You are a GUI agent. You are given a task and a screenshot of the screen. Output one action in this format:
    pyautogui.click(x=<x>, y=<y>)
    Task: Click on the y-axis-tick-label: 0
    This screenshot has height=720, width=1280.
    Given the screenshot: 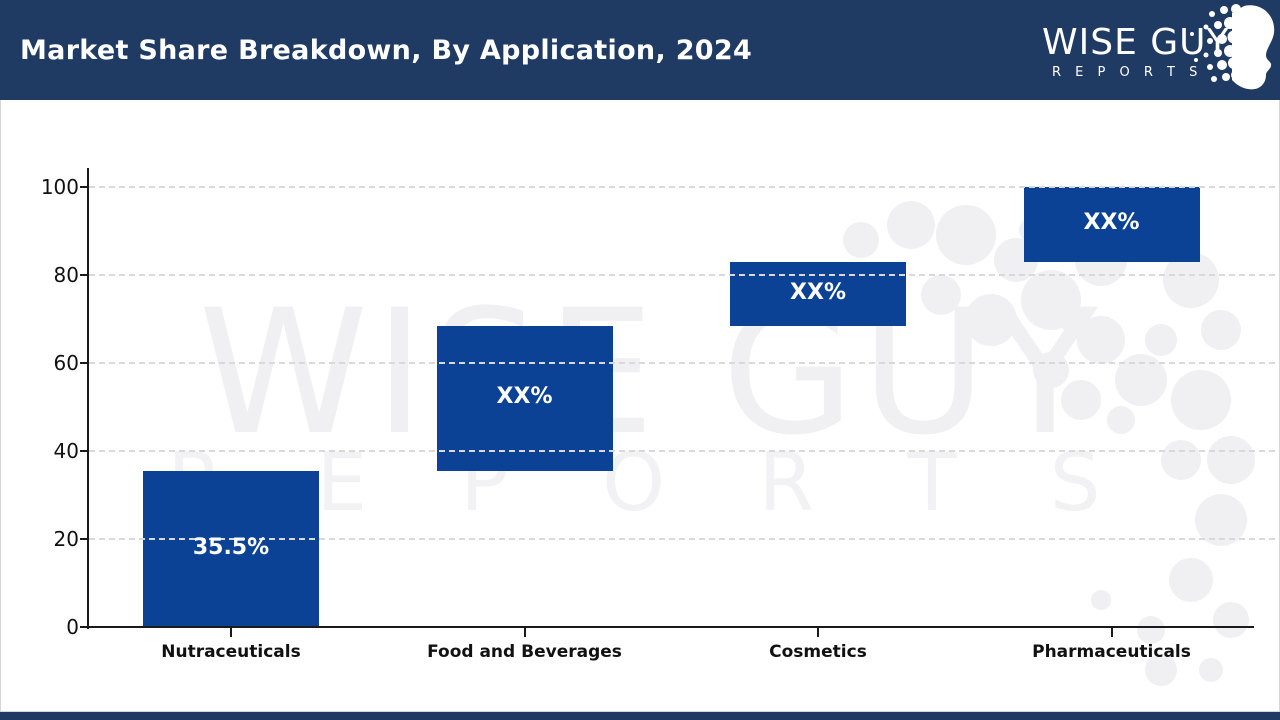 What is the action you would take?
    pyautogui.click(x=72, y=627)
    